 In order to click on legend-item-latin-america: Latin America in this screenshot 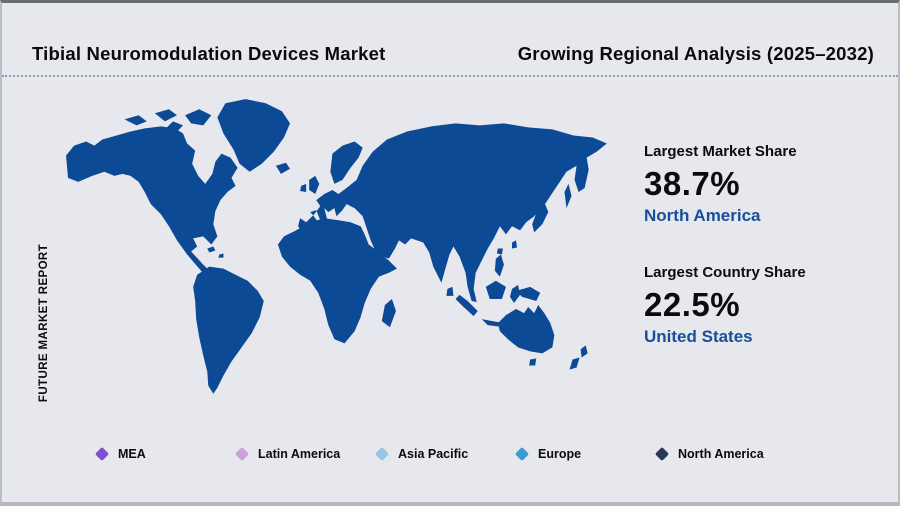, I will do `click(305, 454)`.